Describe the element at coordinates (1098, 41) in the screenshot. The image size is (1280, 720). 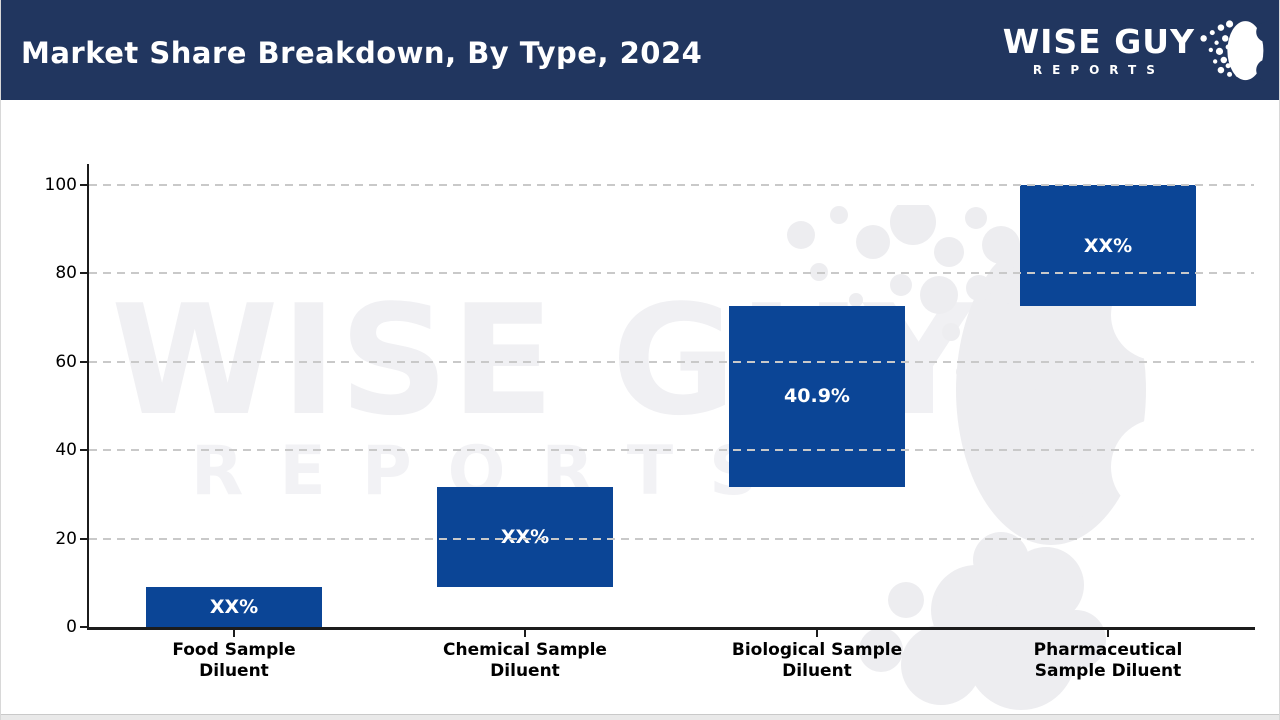
I see `logo-wordmark: WISE GUY` at that location.